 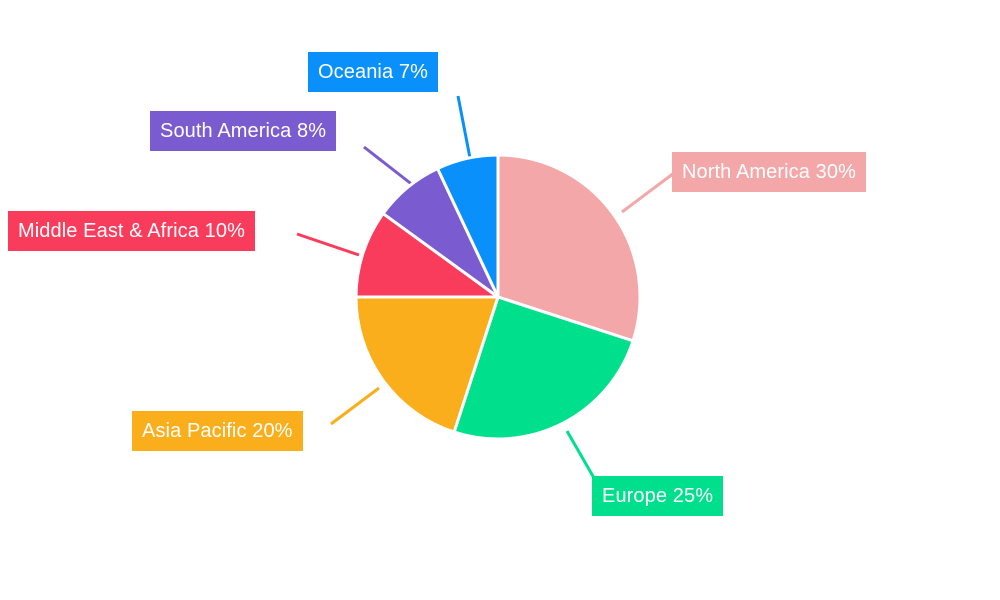 I want to click on slice-label-text: Asia Pacific 20%, so click(x=217, y=431).